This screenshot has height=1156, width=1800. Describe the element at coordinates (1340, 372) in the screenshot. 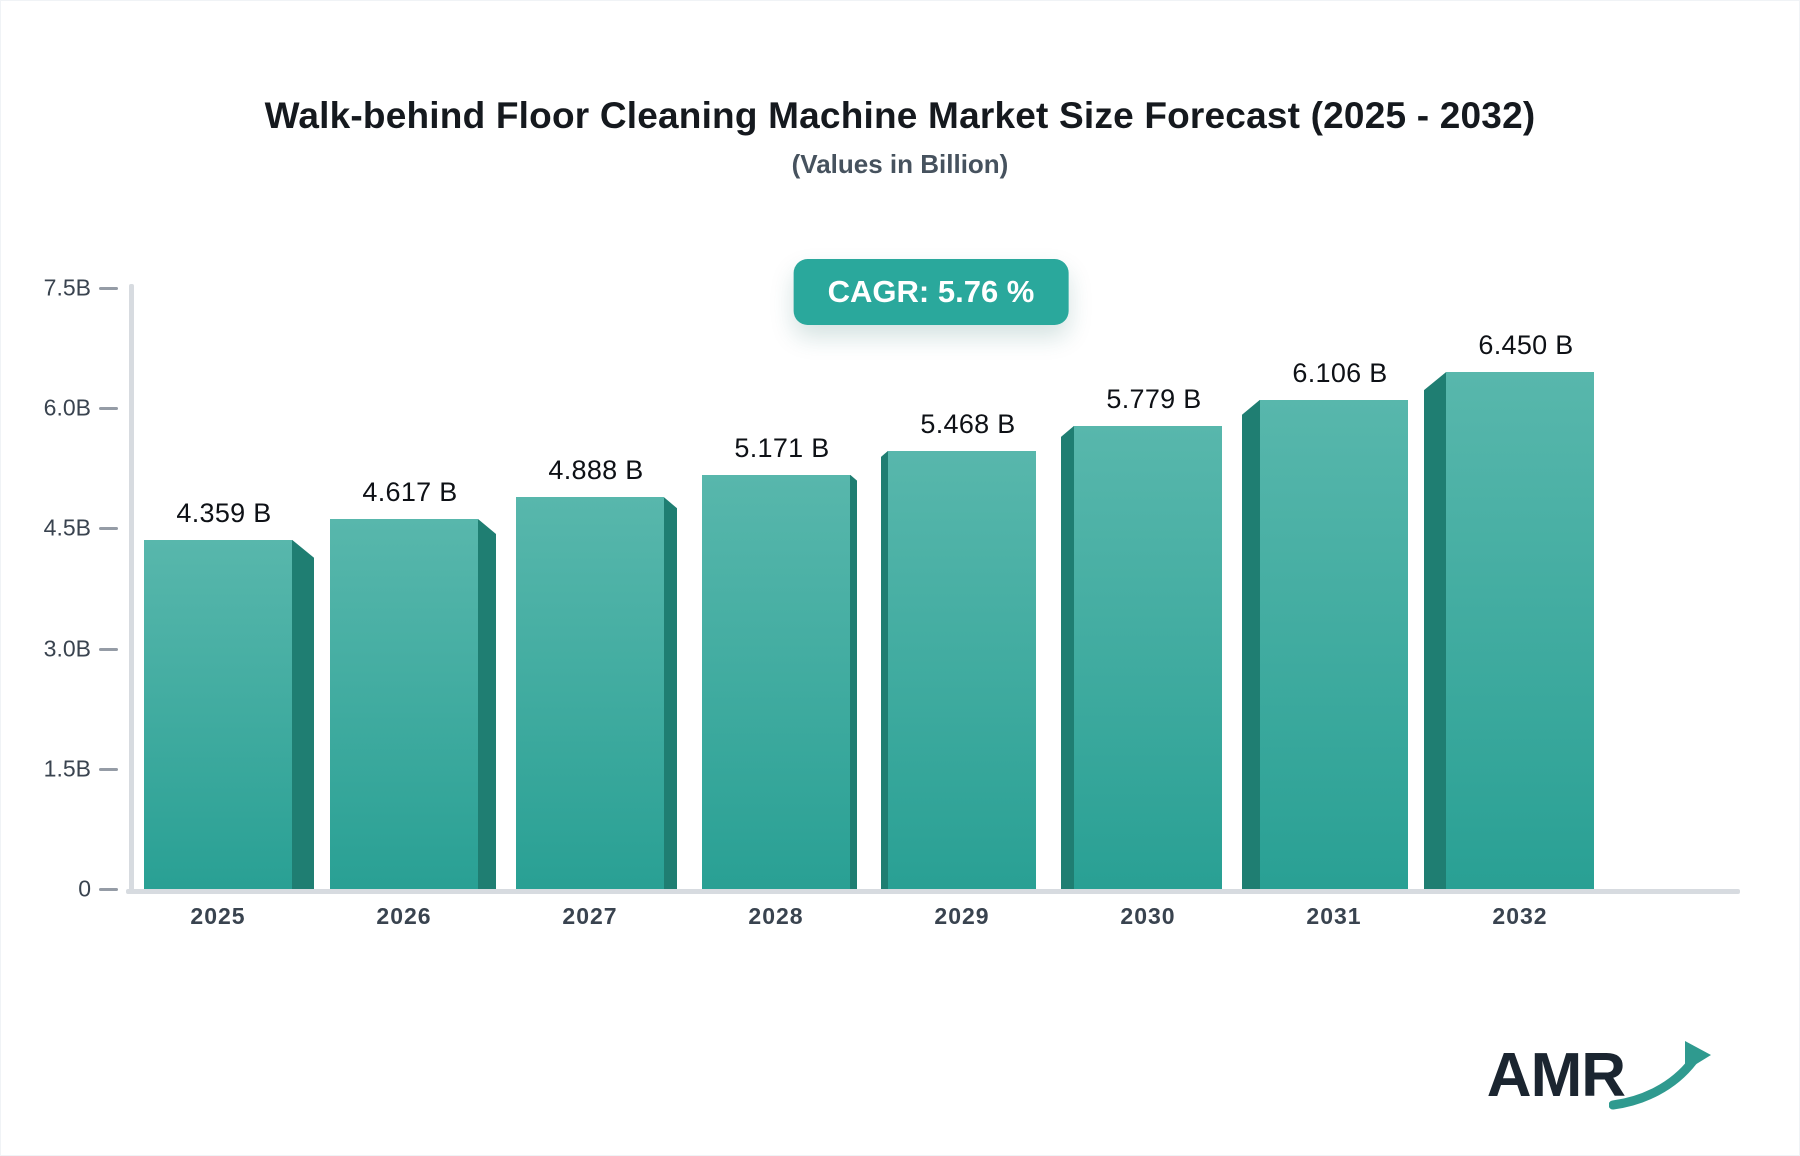

I see `bar-value-label: 6.106 B` at that location.